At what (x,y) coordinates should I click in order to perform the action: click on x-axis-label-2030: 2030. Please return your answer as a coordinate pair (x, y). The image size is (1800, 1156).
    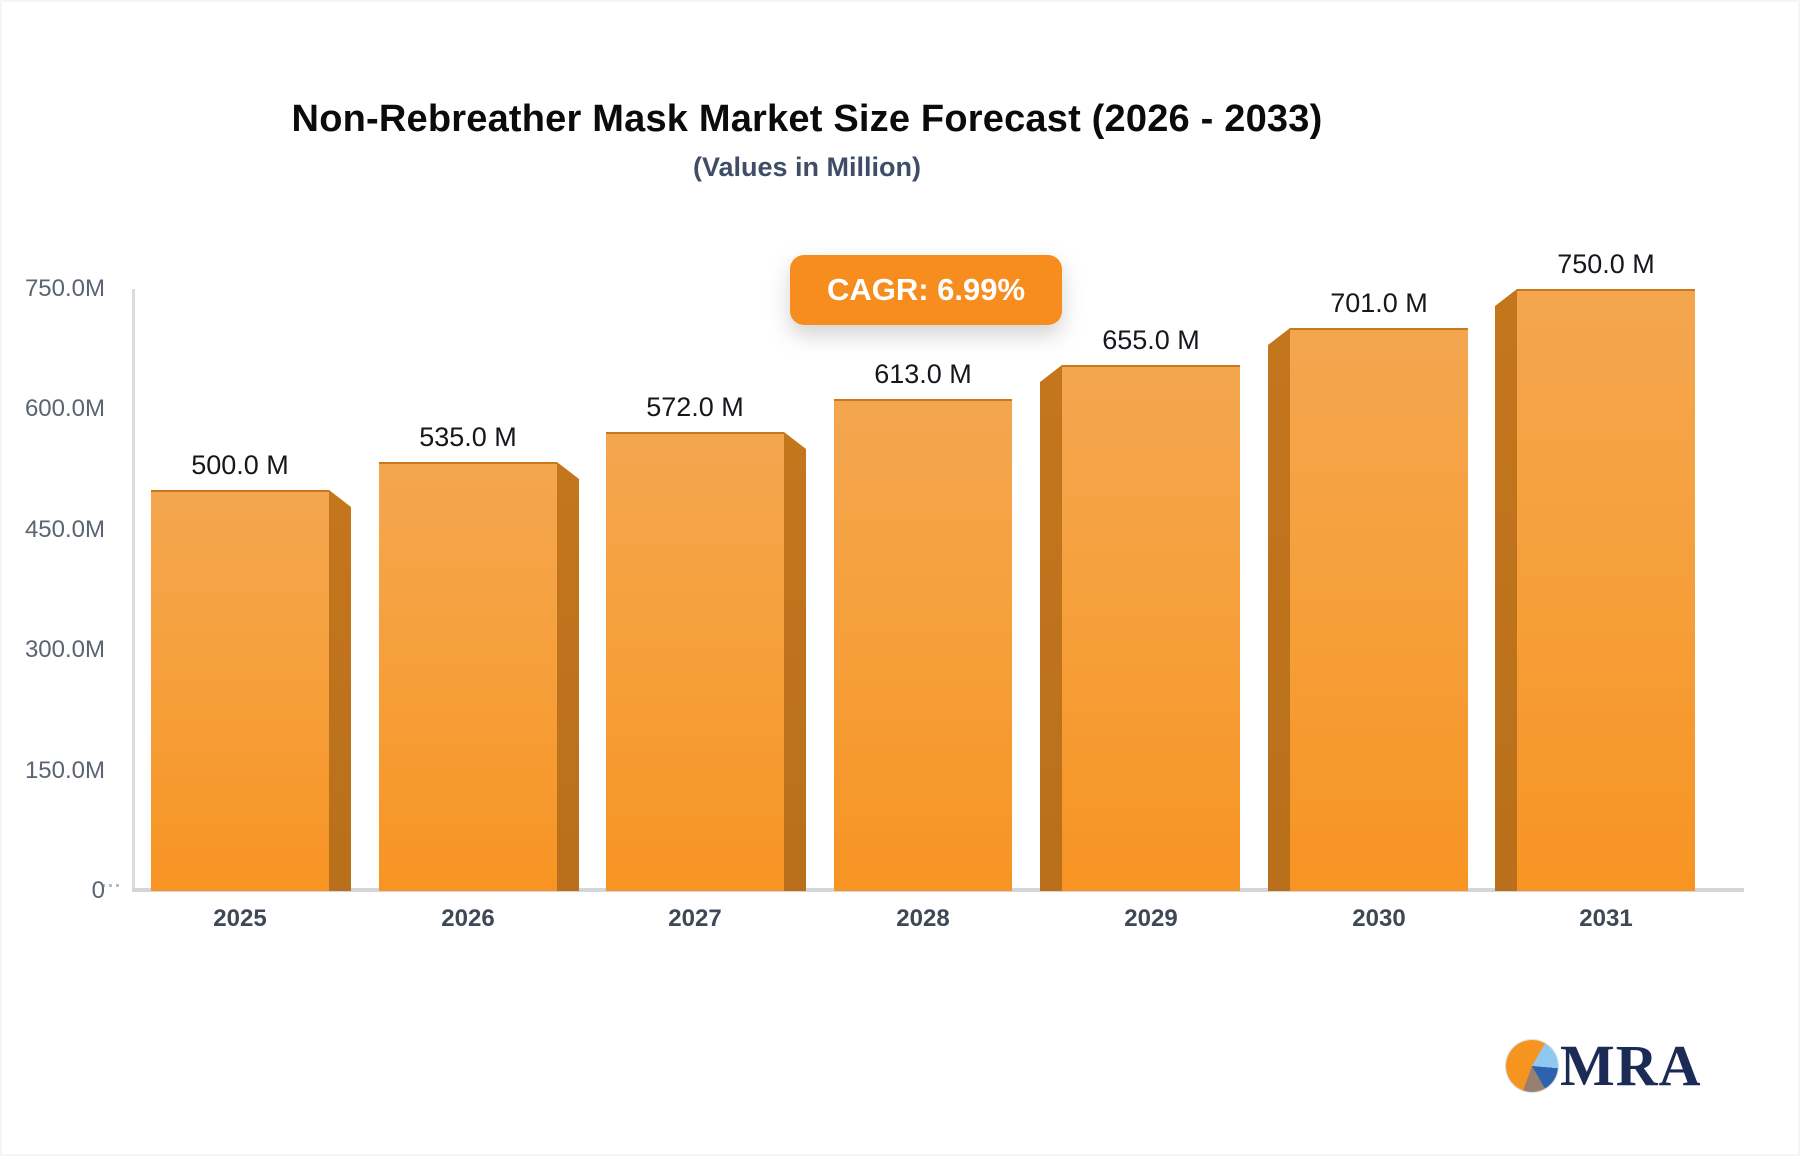
    Looking at the image, I should click on (1379, 918).